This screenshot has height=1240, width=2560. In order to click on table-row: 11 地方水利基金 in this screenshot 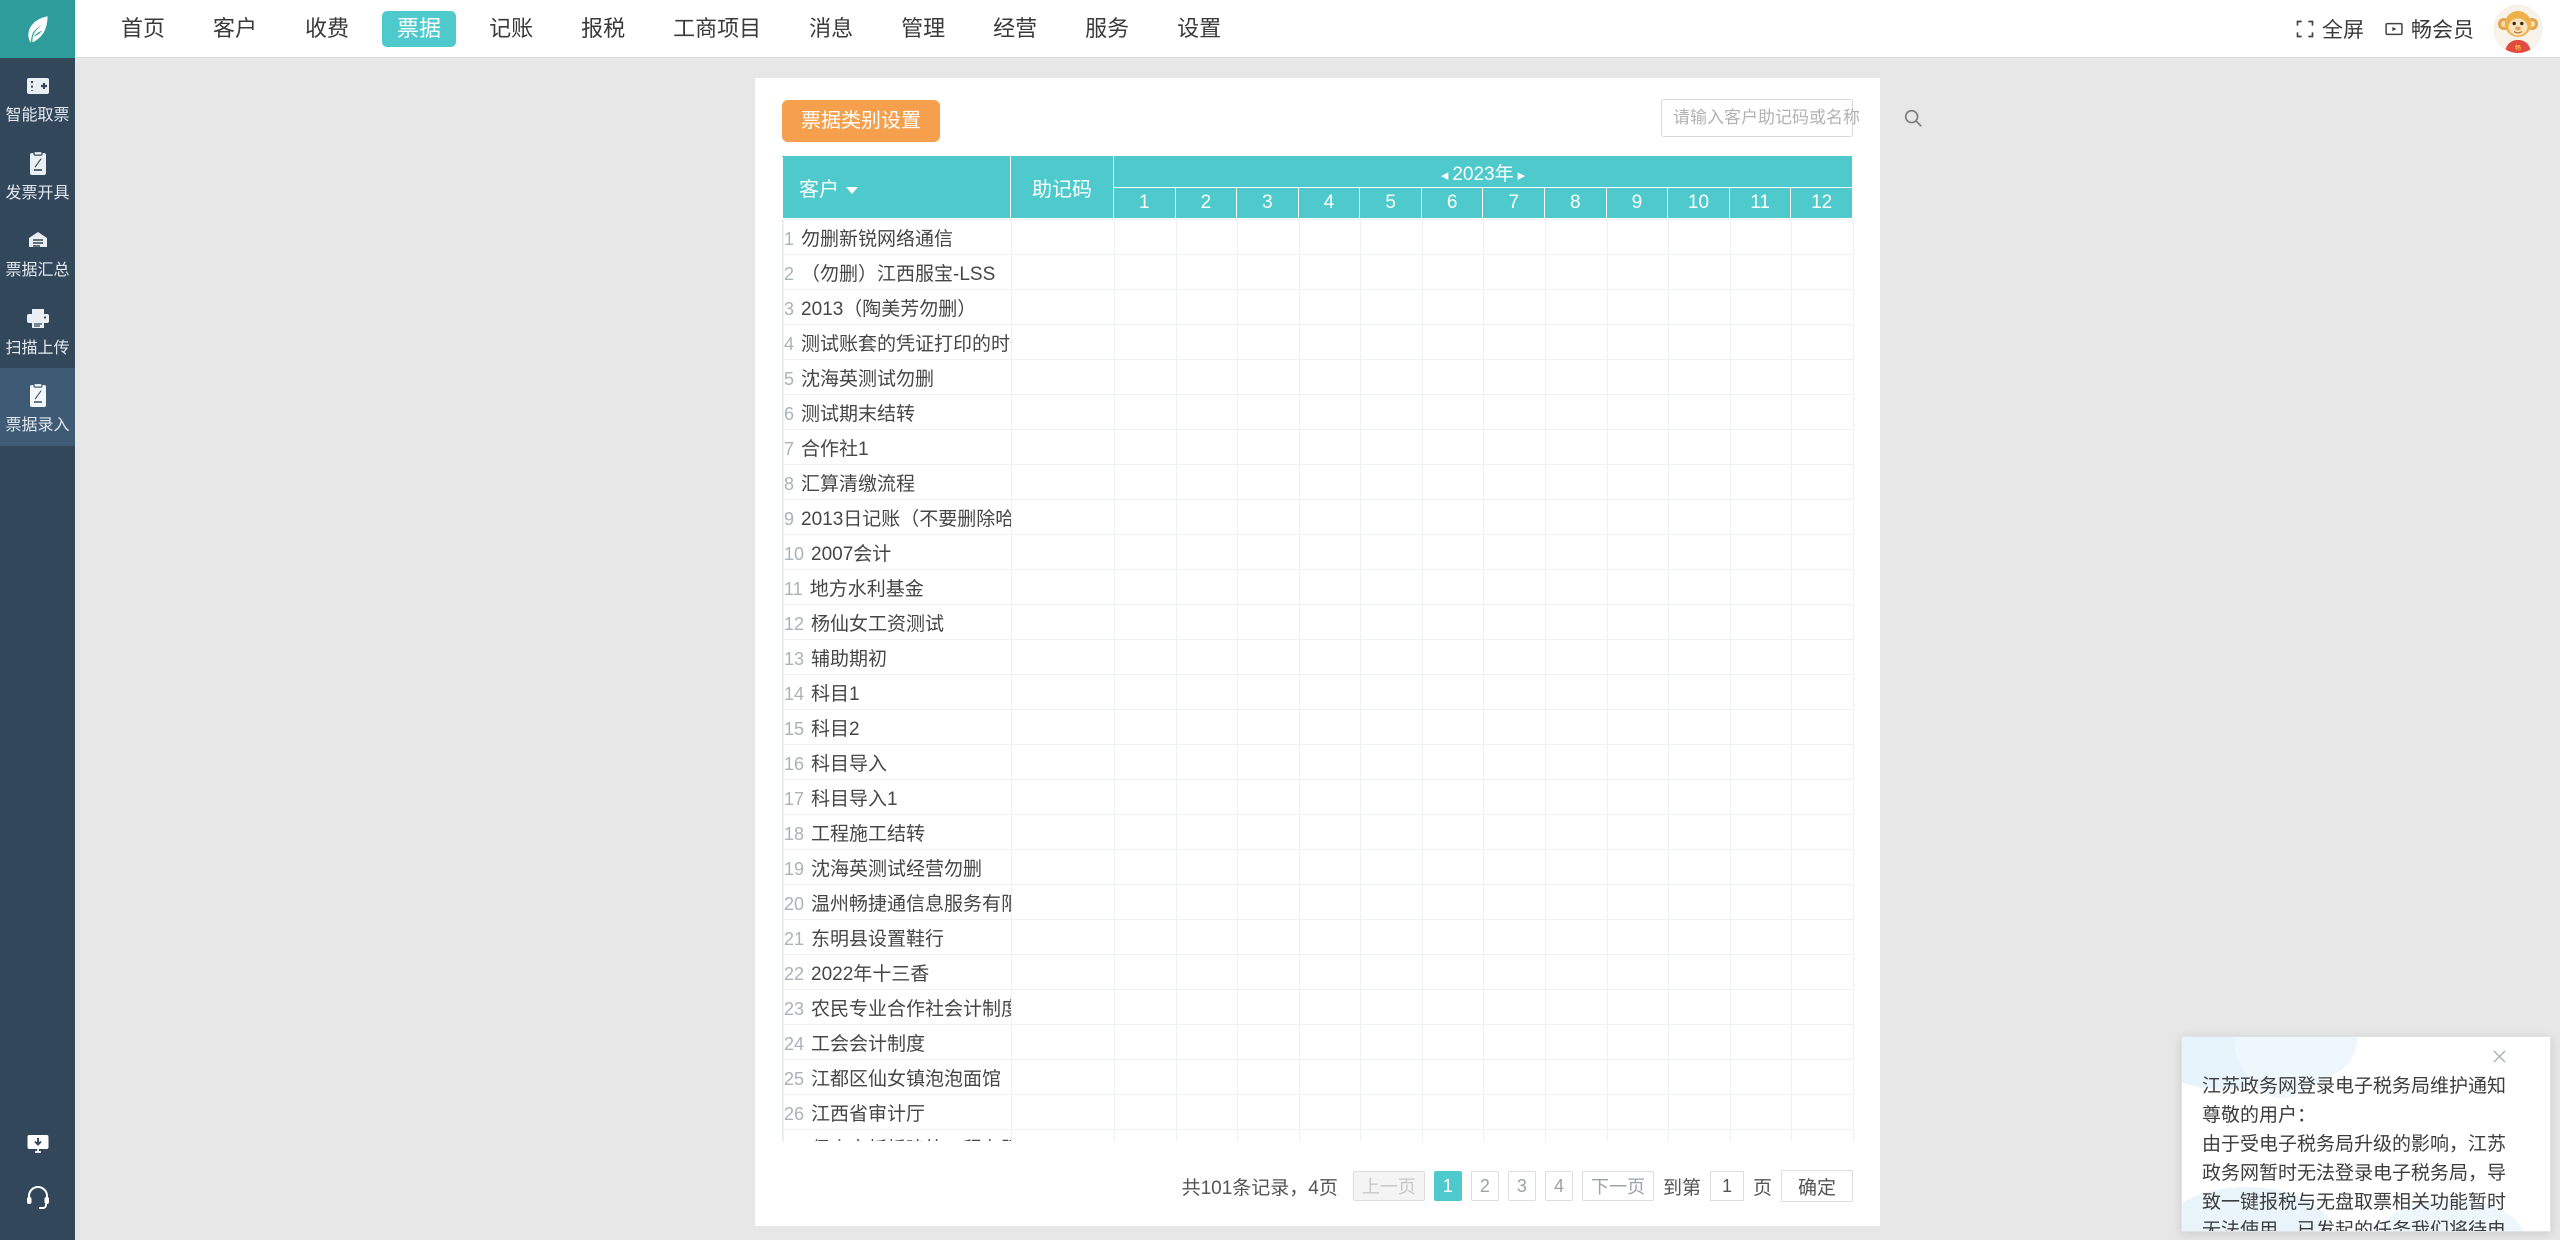, I will do `click(1318, 587)`.